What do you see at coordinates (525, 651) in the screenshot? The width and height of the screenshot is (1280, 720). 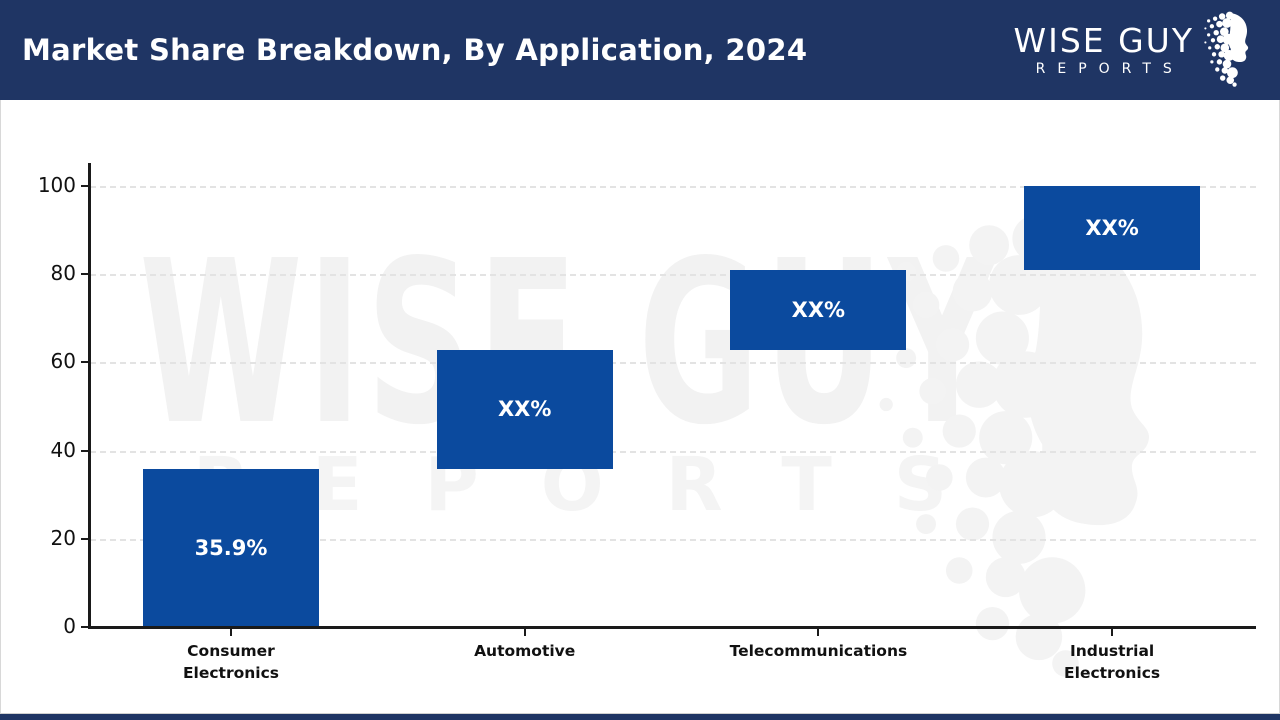 I see `x-category-label: Automotive` at bounding box center [525, 651].